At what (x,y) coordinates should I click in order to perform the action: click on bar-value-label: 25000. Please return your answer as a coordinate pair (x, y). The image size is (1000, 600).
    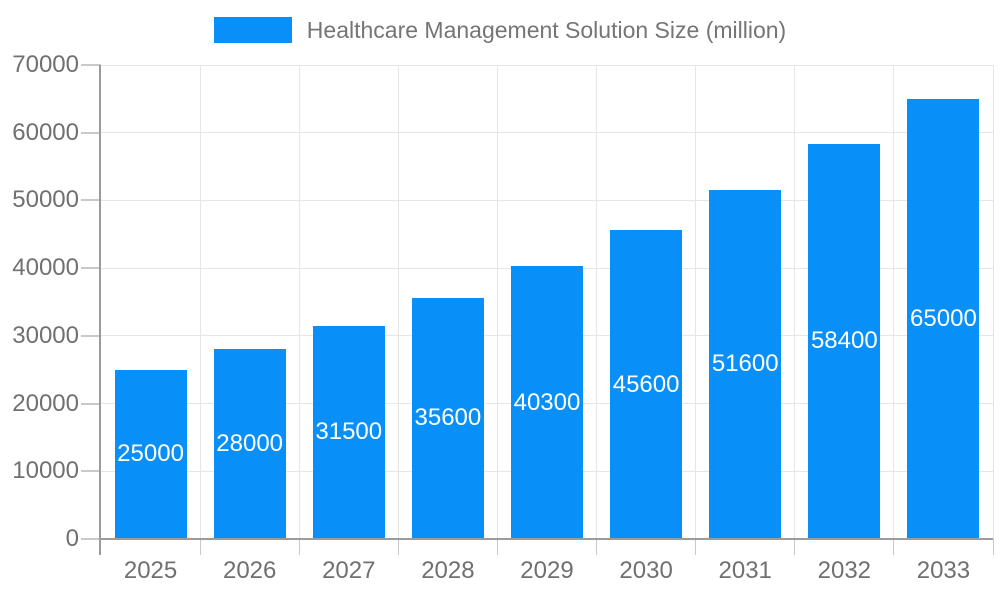
    Looking at the image, I should click on (150, 454).